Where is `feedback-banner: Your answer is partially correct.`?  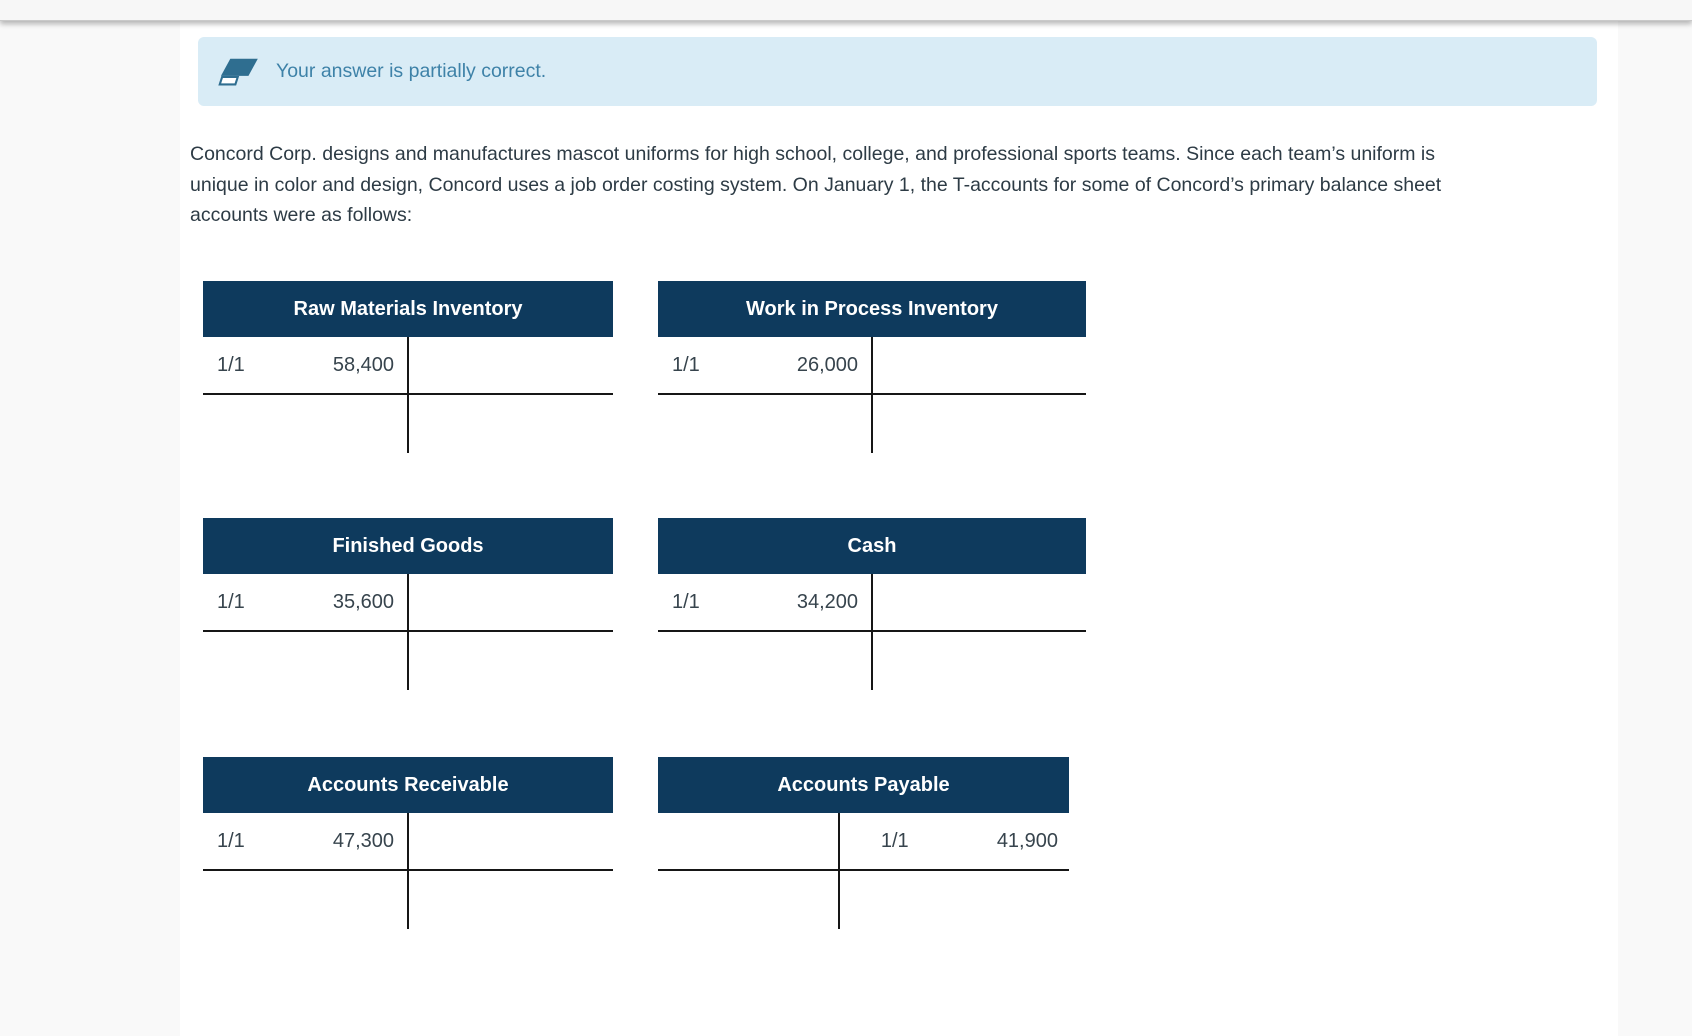
feedback-banner: Your answer is partially correct. is located at coordinates (897, 71).